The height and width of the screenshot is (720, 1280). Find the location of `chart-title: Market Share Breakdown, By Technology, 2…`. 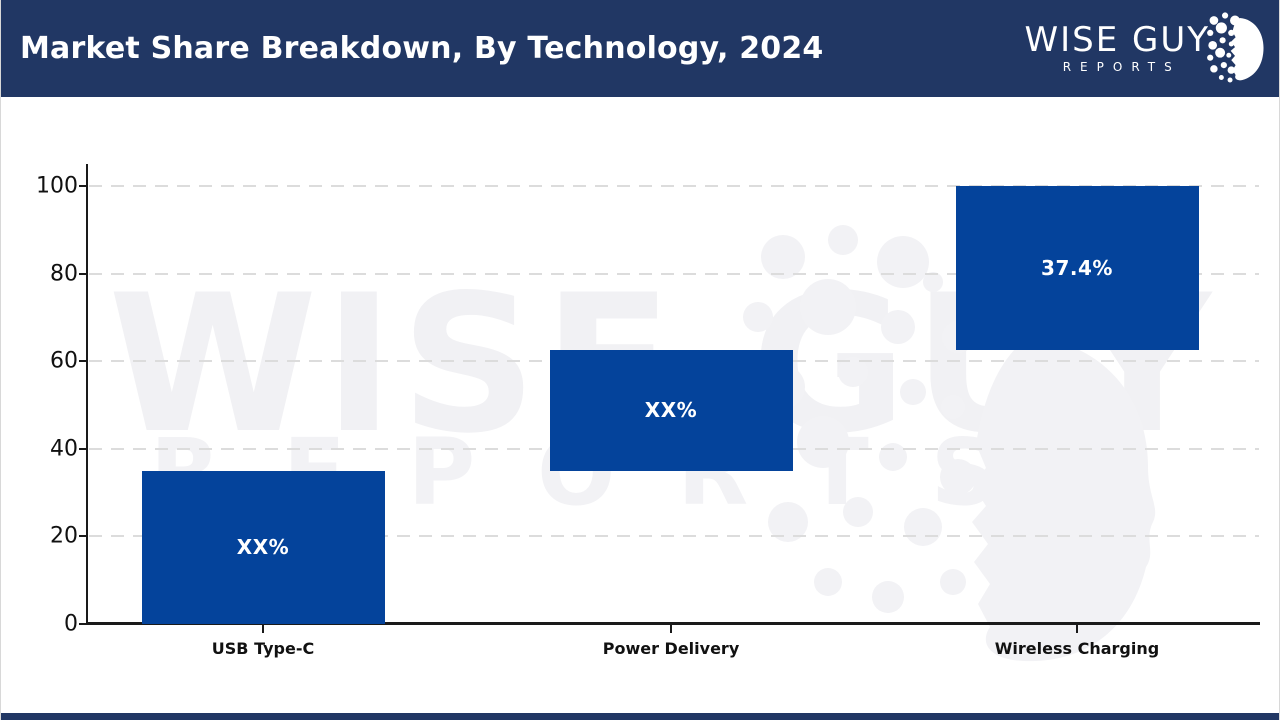

chart-title: Market Share Breakdown, By Technology, 2… is located at coordinates (422, 48).